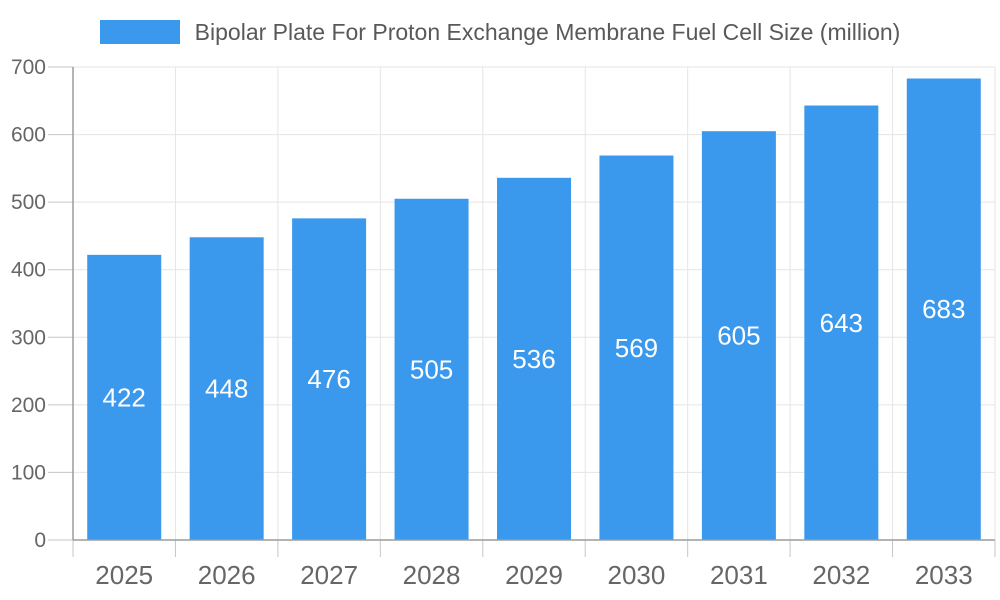 This screenshot has width=1000, height=600. Describe the element at coordinates (944, 575) in the screenshot. I see `x-axis-label: 2033` at that location.